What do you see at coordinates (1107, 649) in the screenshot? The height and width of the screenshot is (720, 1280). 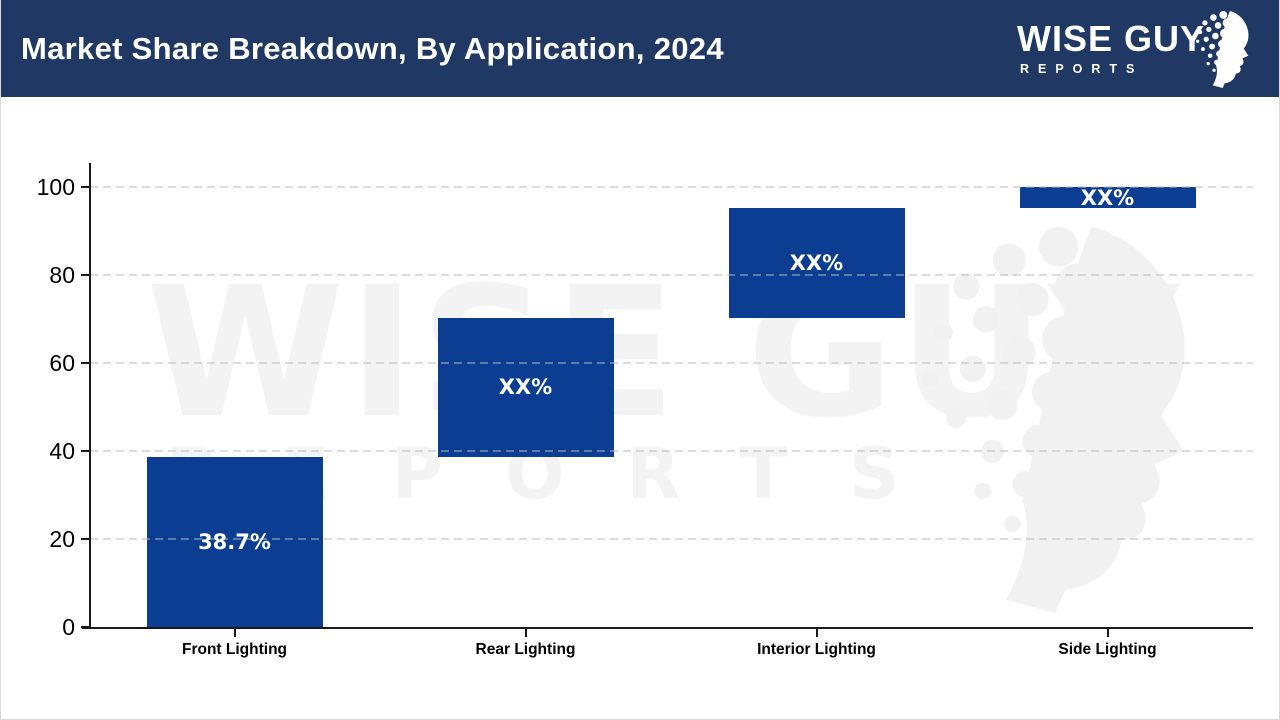 I see `x-axis-category-label: Side Lighting` at bounding box center [1107, 649].